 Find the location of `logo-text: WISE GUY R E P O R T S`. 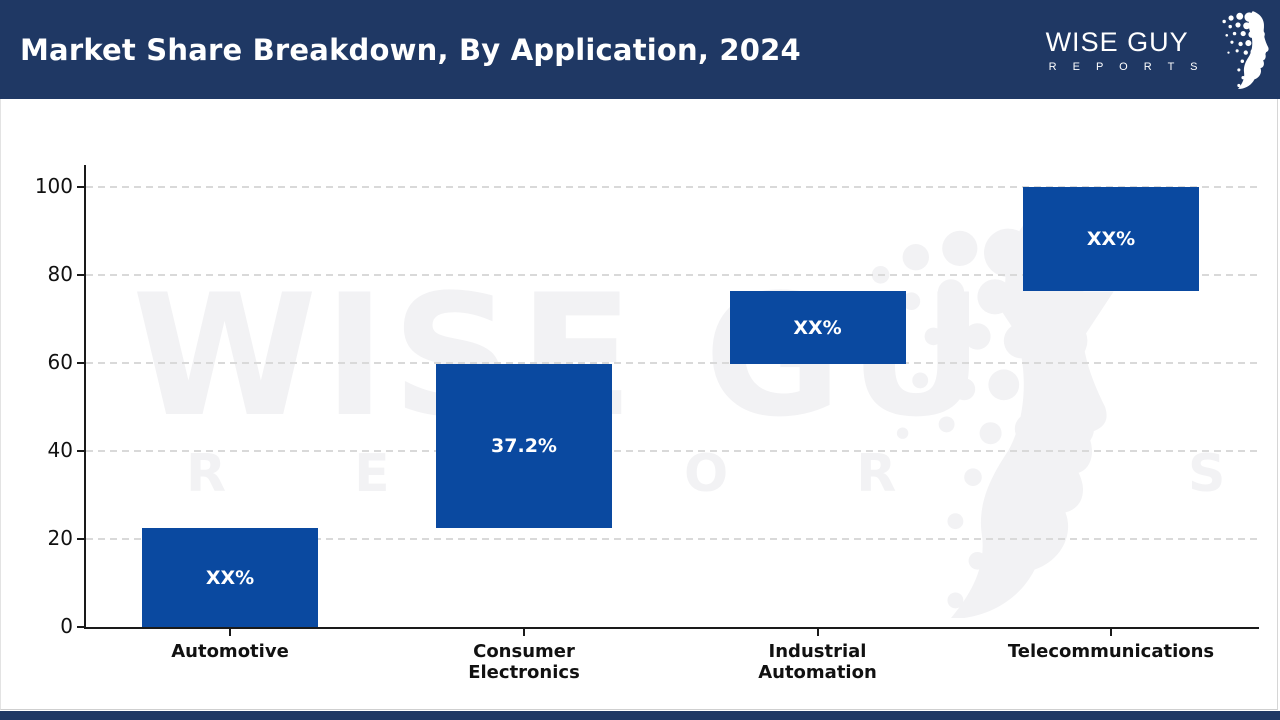

logo-text: WISE GUY R E P O R T S is located at coordinates (1125, 50).